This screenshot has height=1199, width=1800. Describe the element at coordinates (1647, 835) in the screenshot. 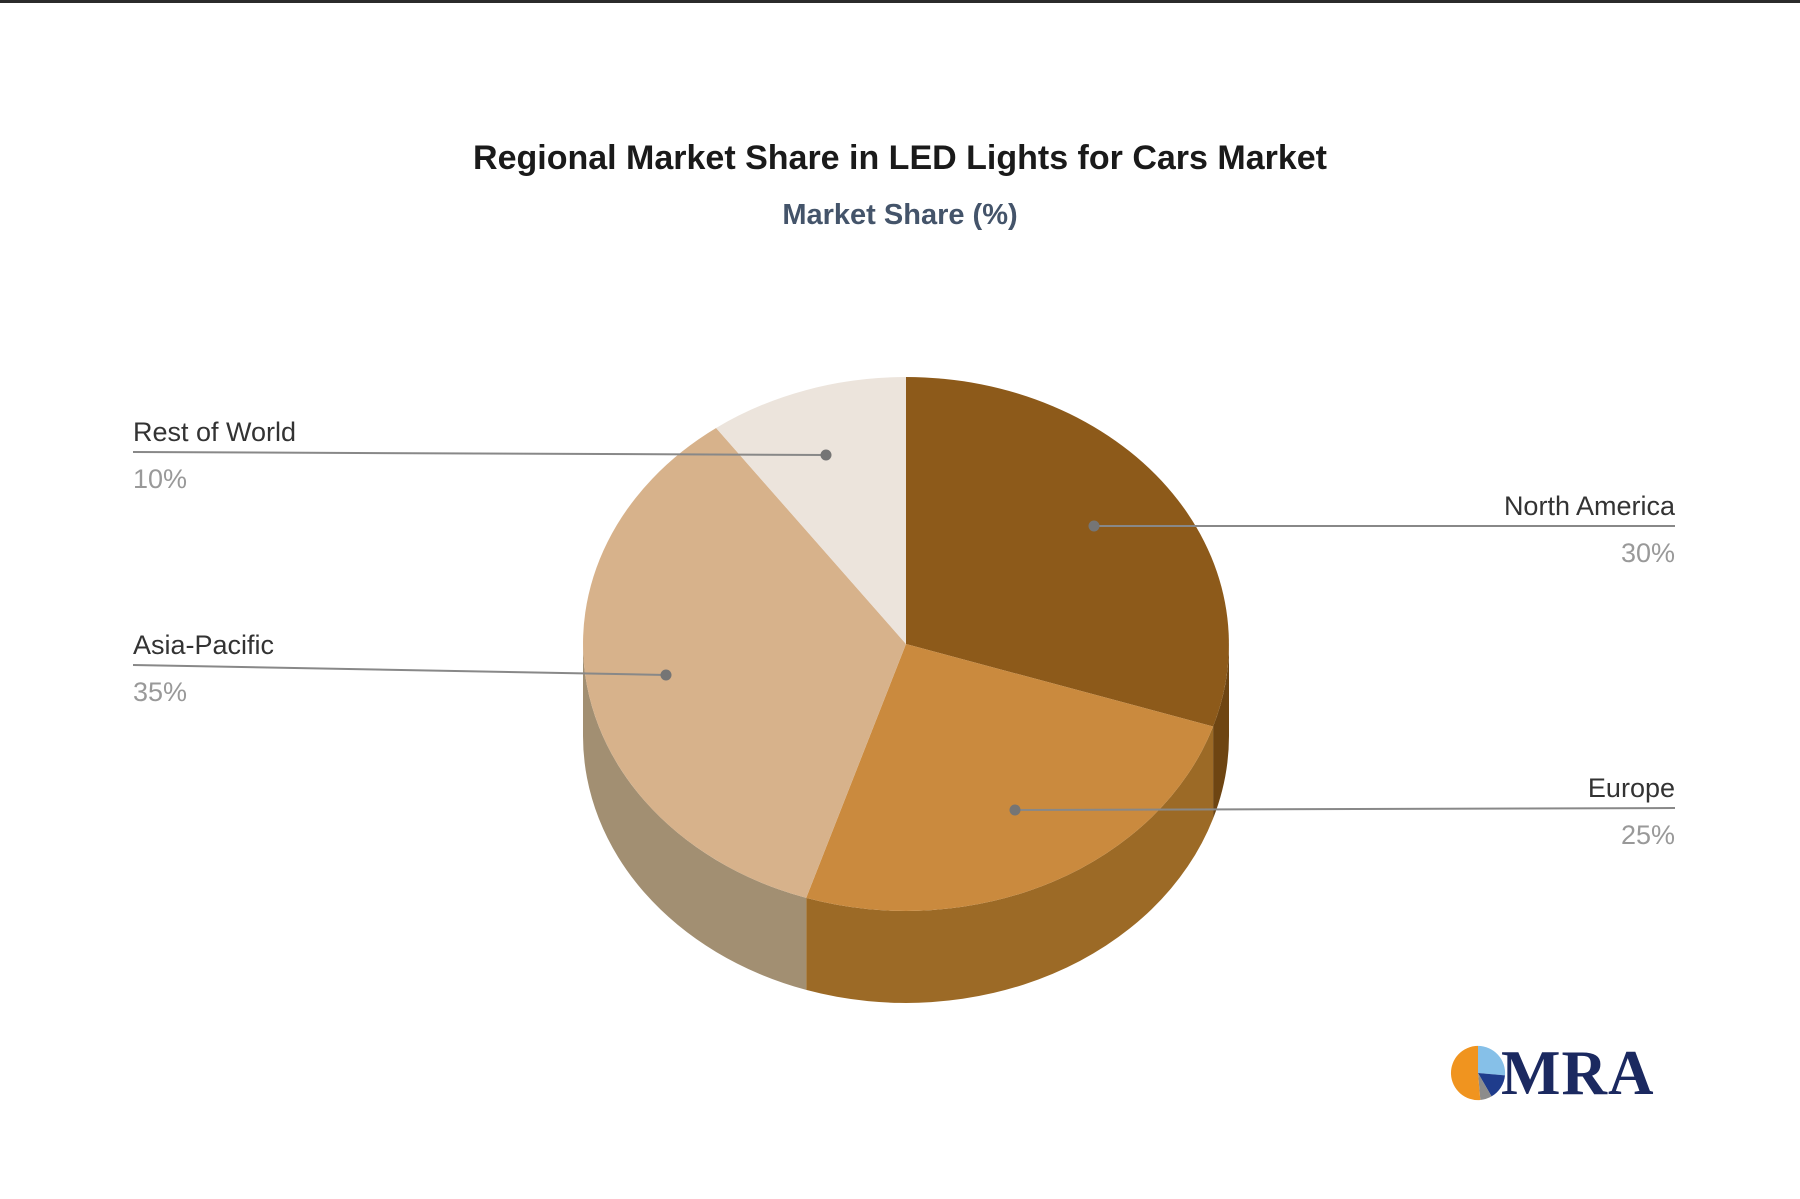

I see `slice-percent: 25%` at that location.